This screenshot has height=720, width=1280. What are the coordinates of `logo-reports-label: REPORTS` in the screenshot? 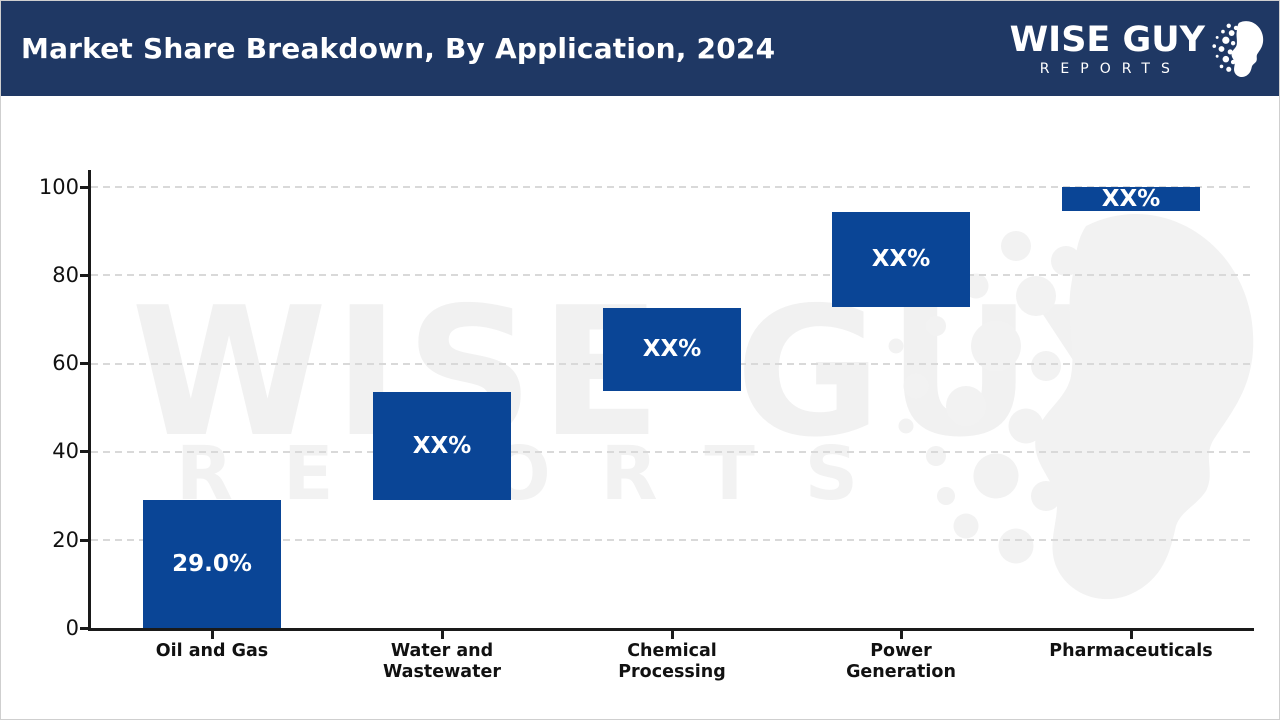 It's located at (1110, 68).